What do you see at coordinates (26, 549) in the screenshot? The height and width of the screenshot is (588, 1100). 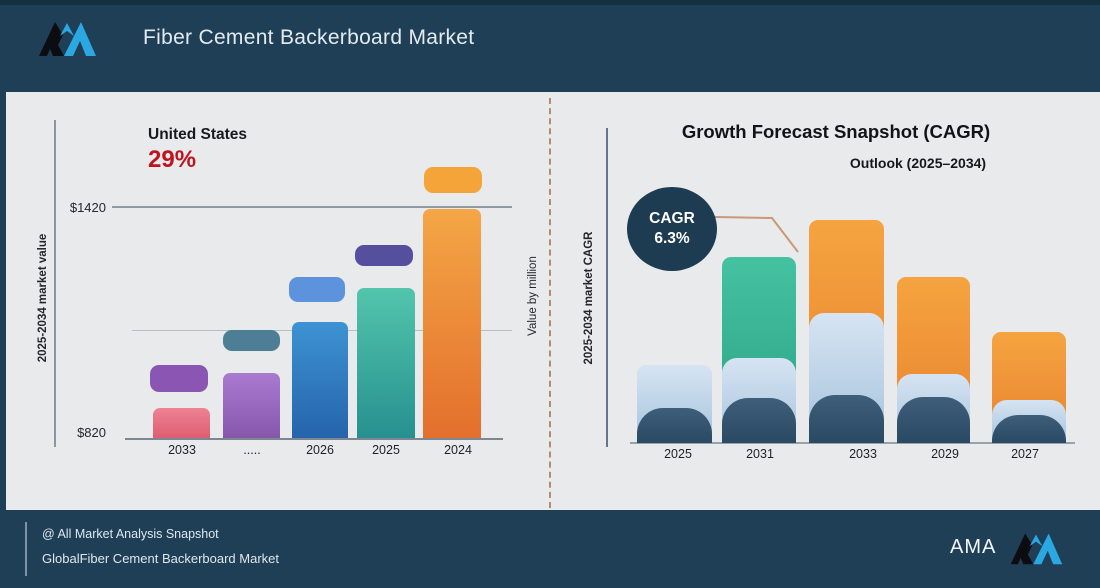 I see `footer-divider-line` at bounding box center [26, 549].